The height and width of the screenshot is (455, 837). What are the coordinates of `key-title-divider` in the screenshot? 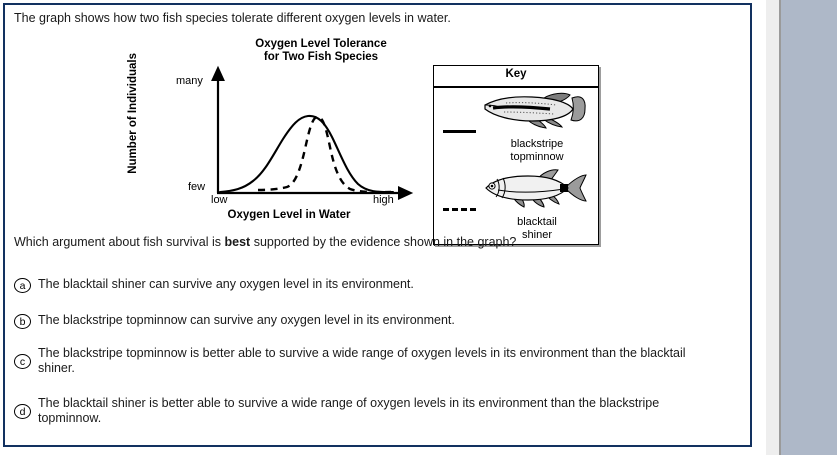 It's located at (516, 87).